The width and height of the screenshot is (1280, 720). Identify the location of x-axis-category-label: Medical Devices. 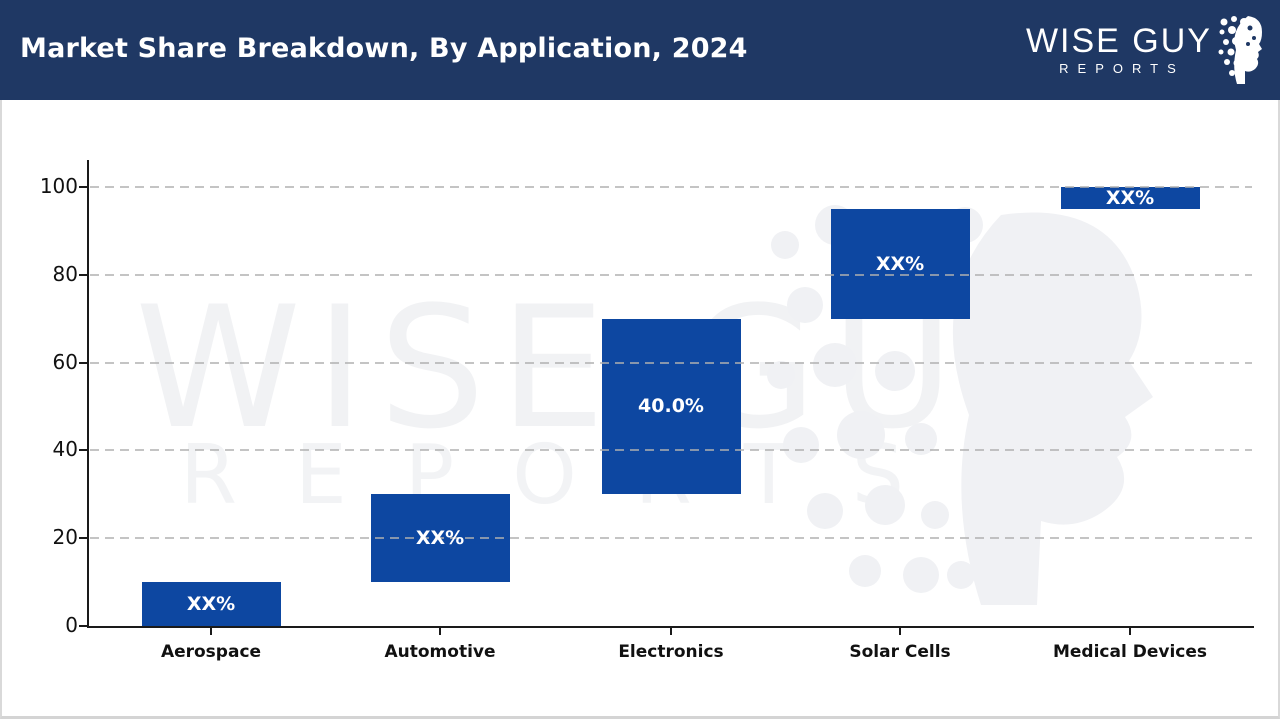
(1129, 652).